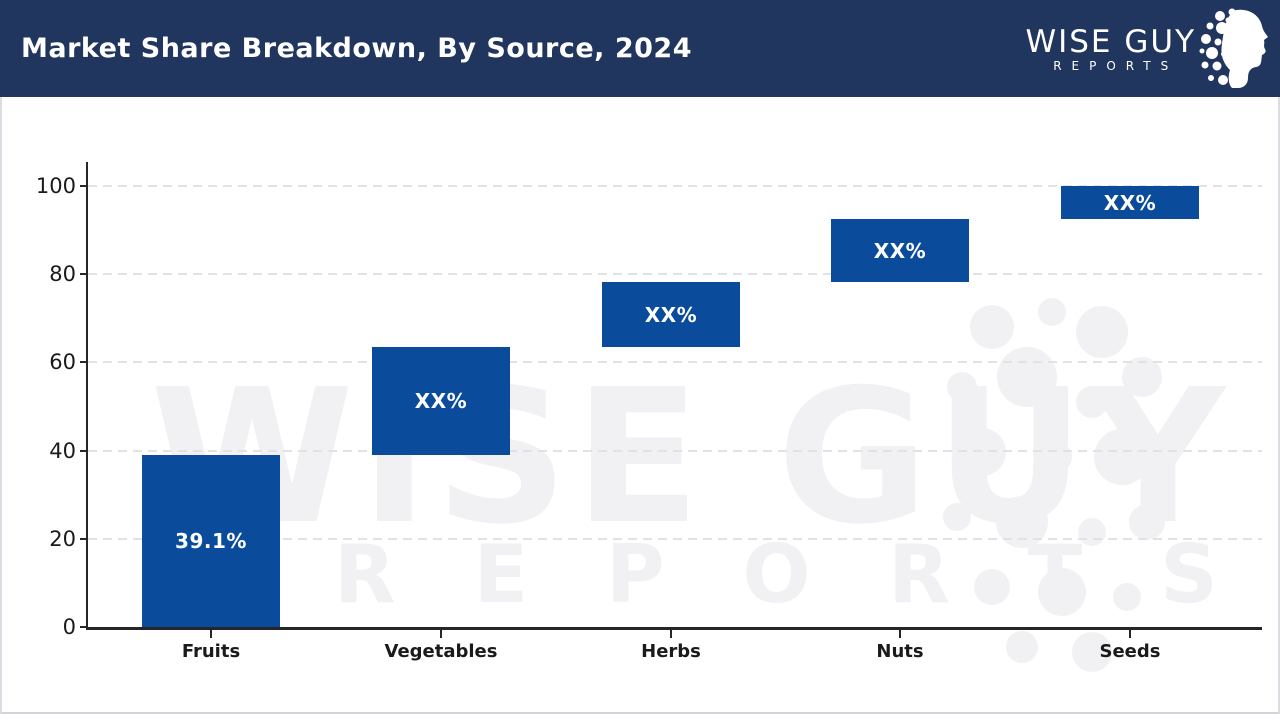 The height and width of the screenshot is (720, 1280). Describe the element at coordinates (1233, 48) in the screenshot. I see `wise-guy-head-icon` at that location.